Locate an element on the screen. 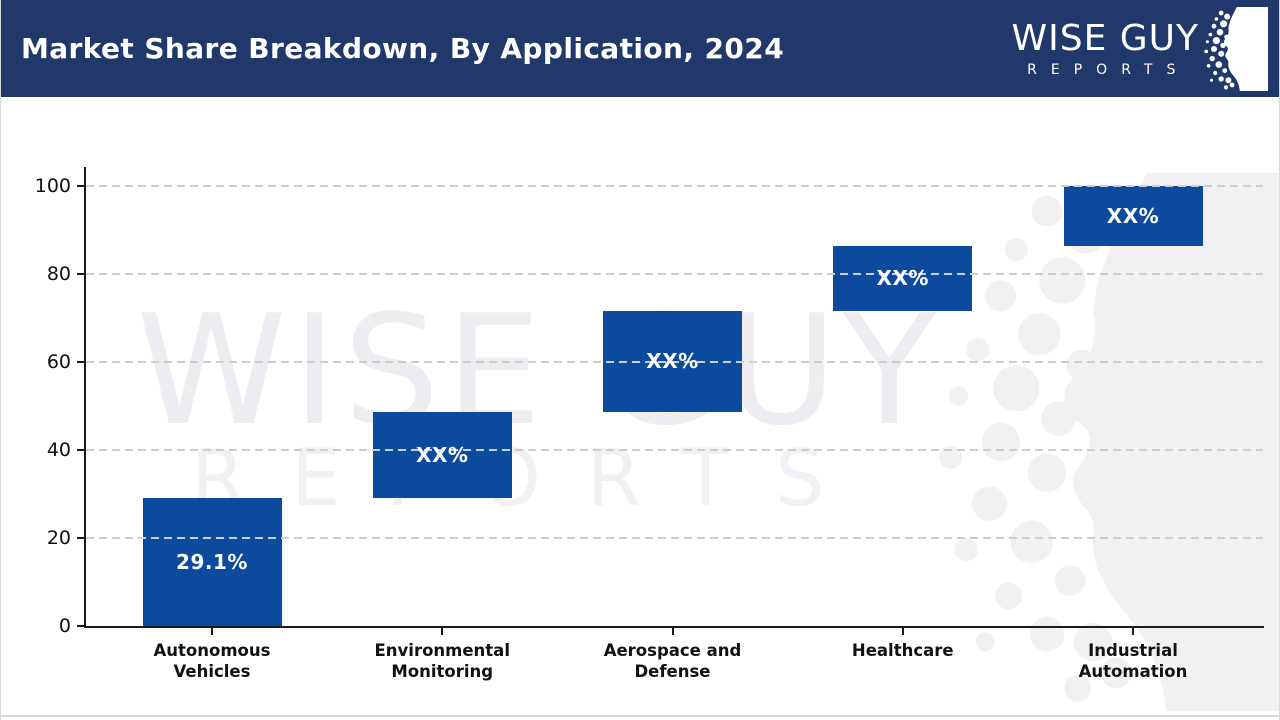 This screenshot has height=720, width=1280. x-category-label-environmental-monitoring: Environmental Monitoring is located at coordinates (442, 661).